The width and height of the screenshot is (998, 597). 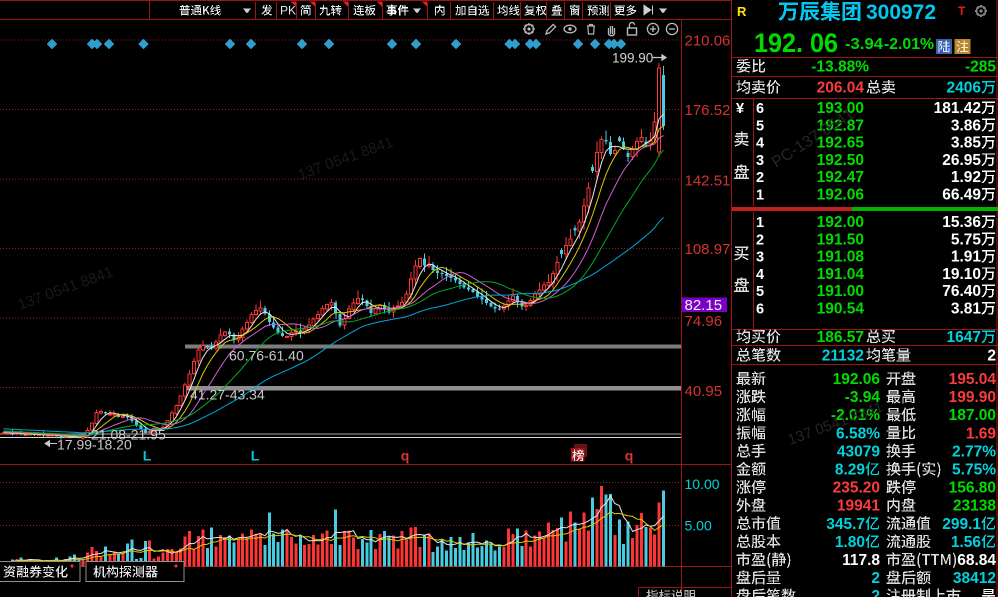 I want to click on svg-text: T, so click(x=962, y=11).